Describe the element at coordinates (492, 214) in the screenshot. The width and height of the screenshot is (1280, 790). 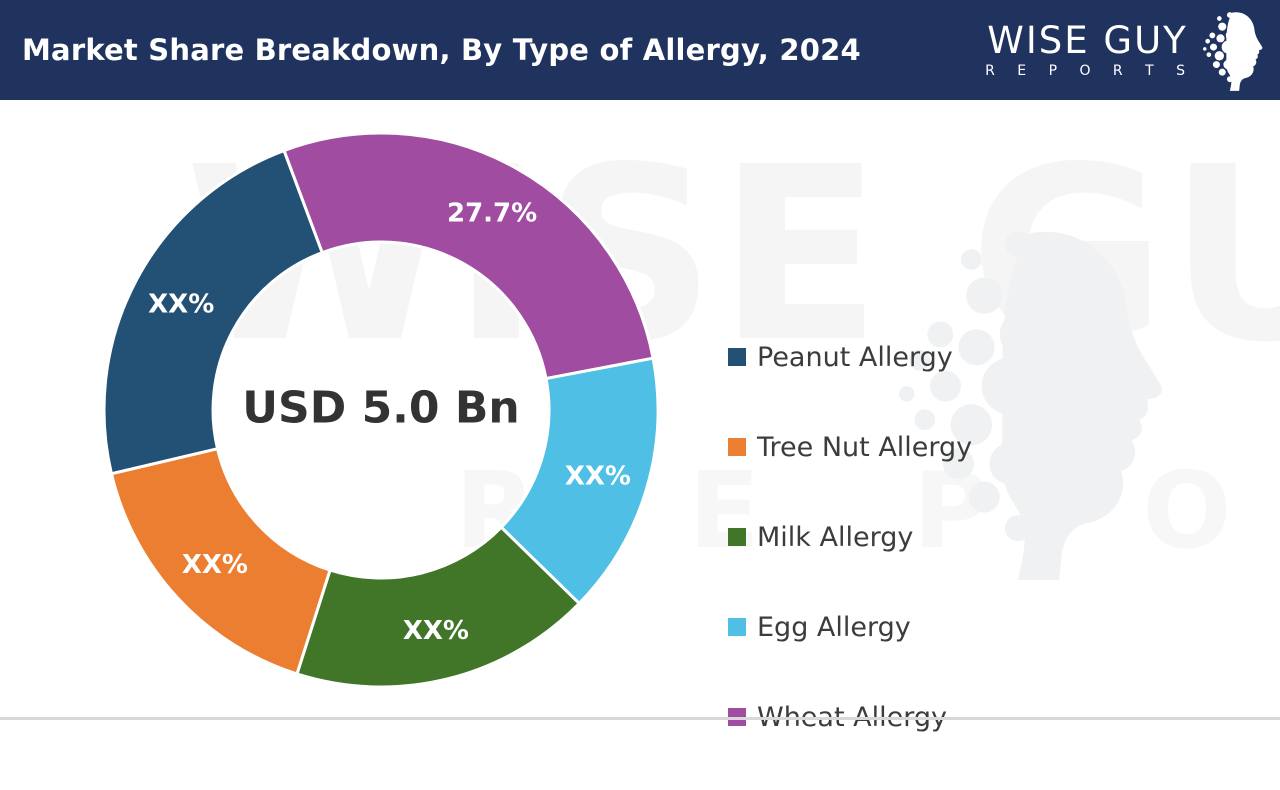
I see `slice-label-wheat-allergy: 27.7%` at that location.